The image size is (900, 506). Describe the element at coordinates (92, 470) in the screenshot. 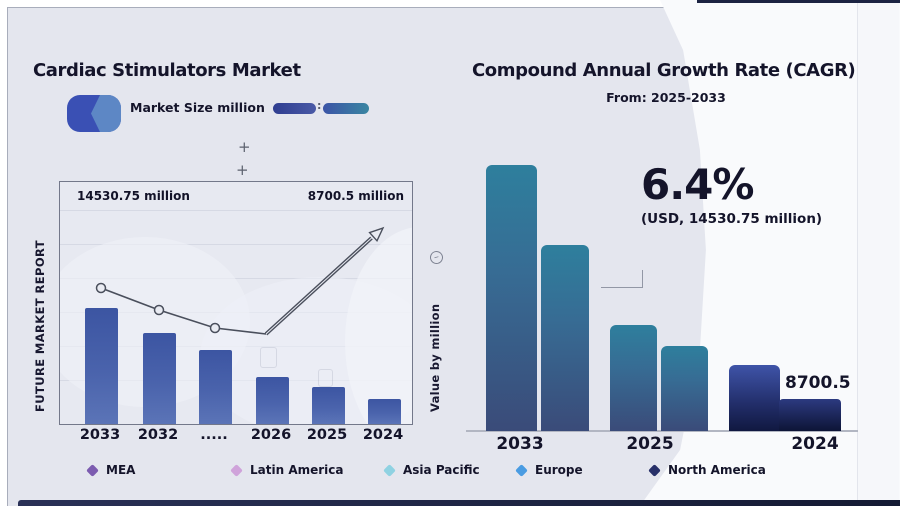

I see `mea-diamond-icon` at that location.